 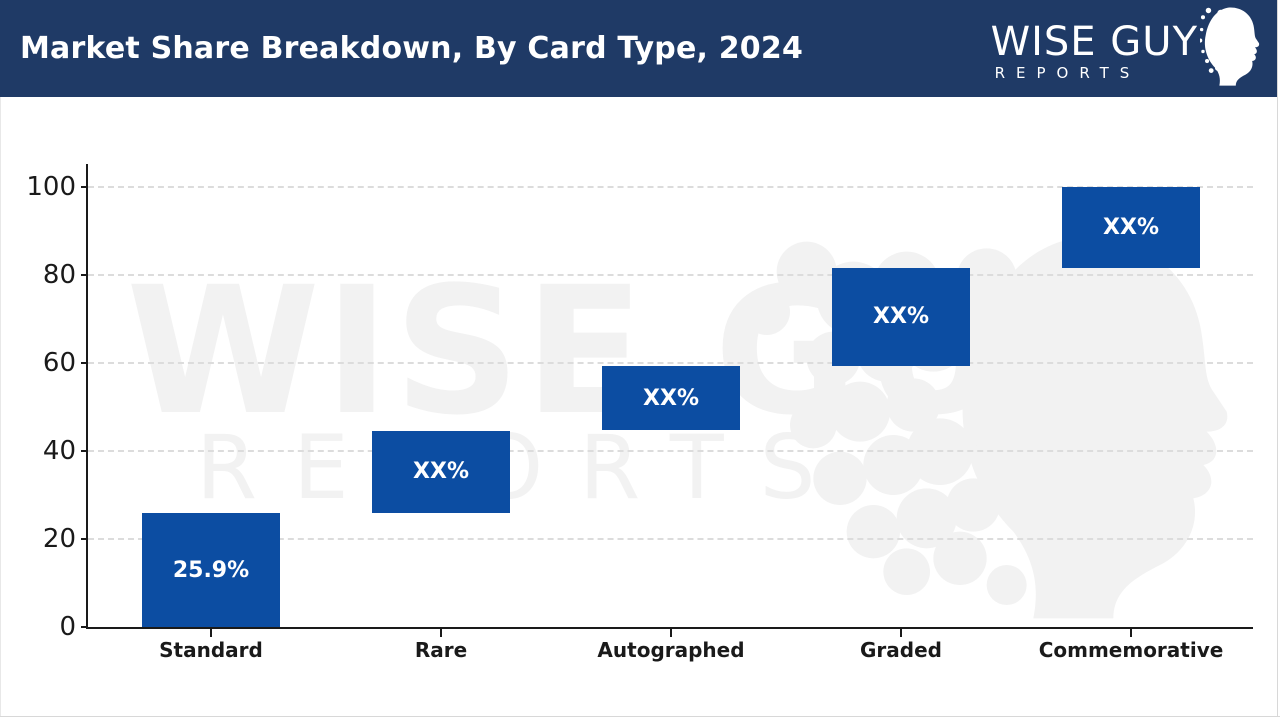 What do you see at coordinates (0, 406) in the screenshot?
I see `card-left-border` at bounding box center [0, 406].